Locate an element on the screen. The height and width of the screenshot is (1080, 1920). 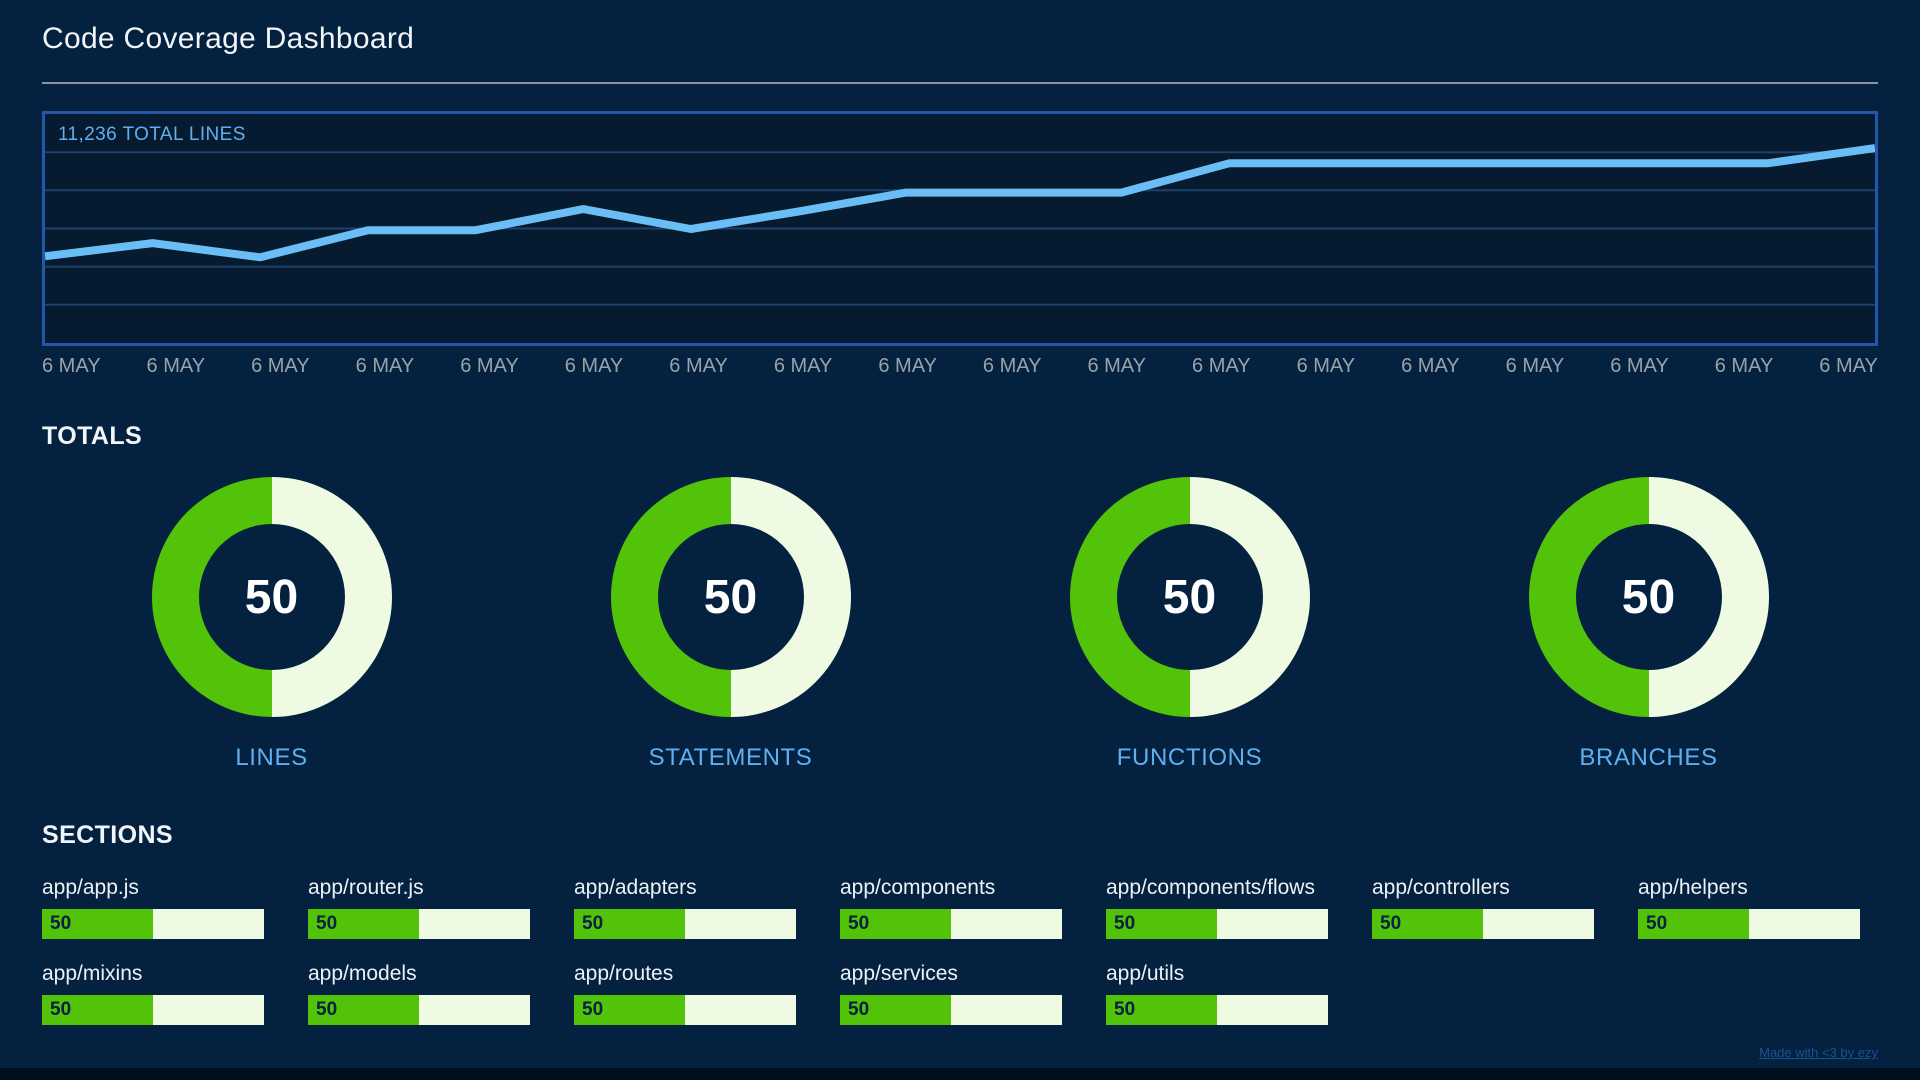
section-name: app/controllers is located at coordinates (1441, 887).